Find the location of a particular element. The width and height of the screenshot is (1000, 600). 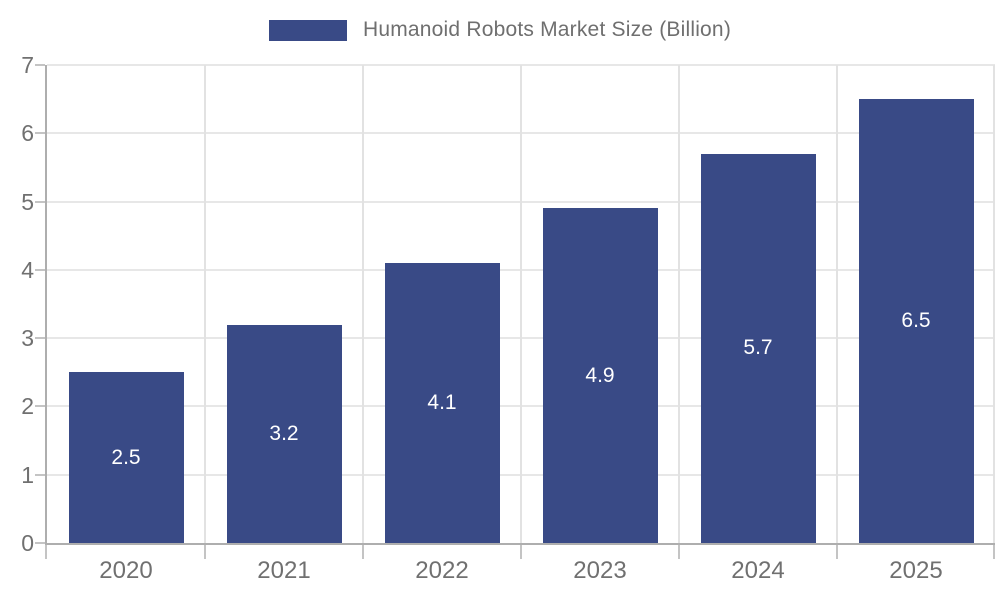

y-axis-label: 0 is located at coordinates (27, 543).